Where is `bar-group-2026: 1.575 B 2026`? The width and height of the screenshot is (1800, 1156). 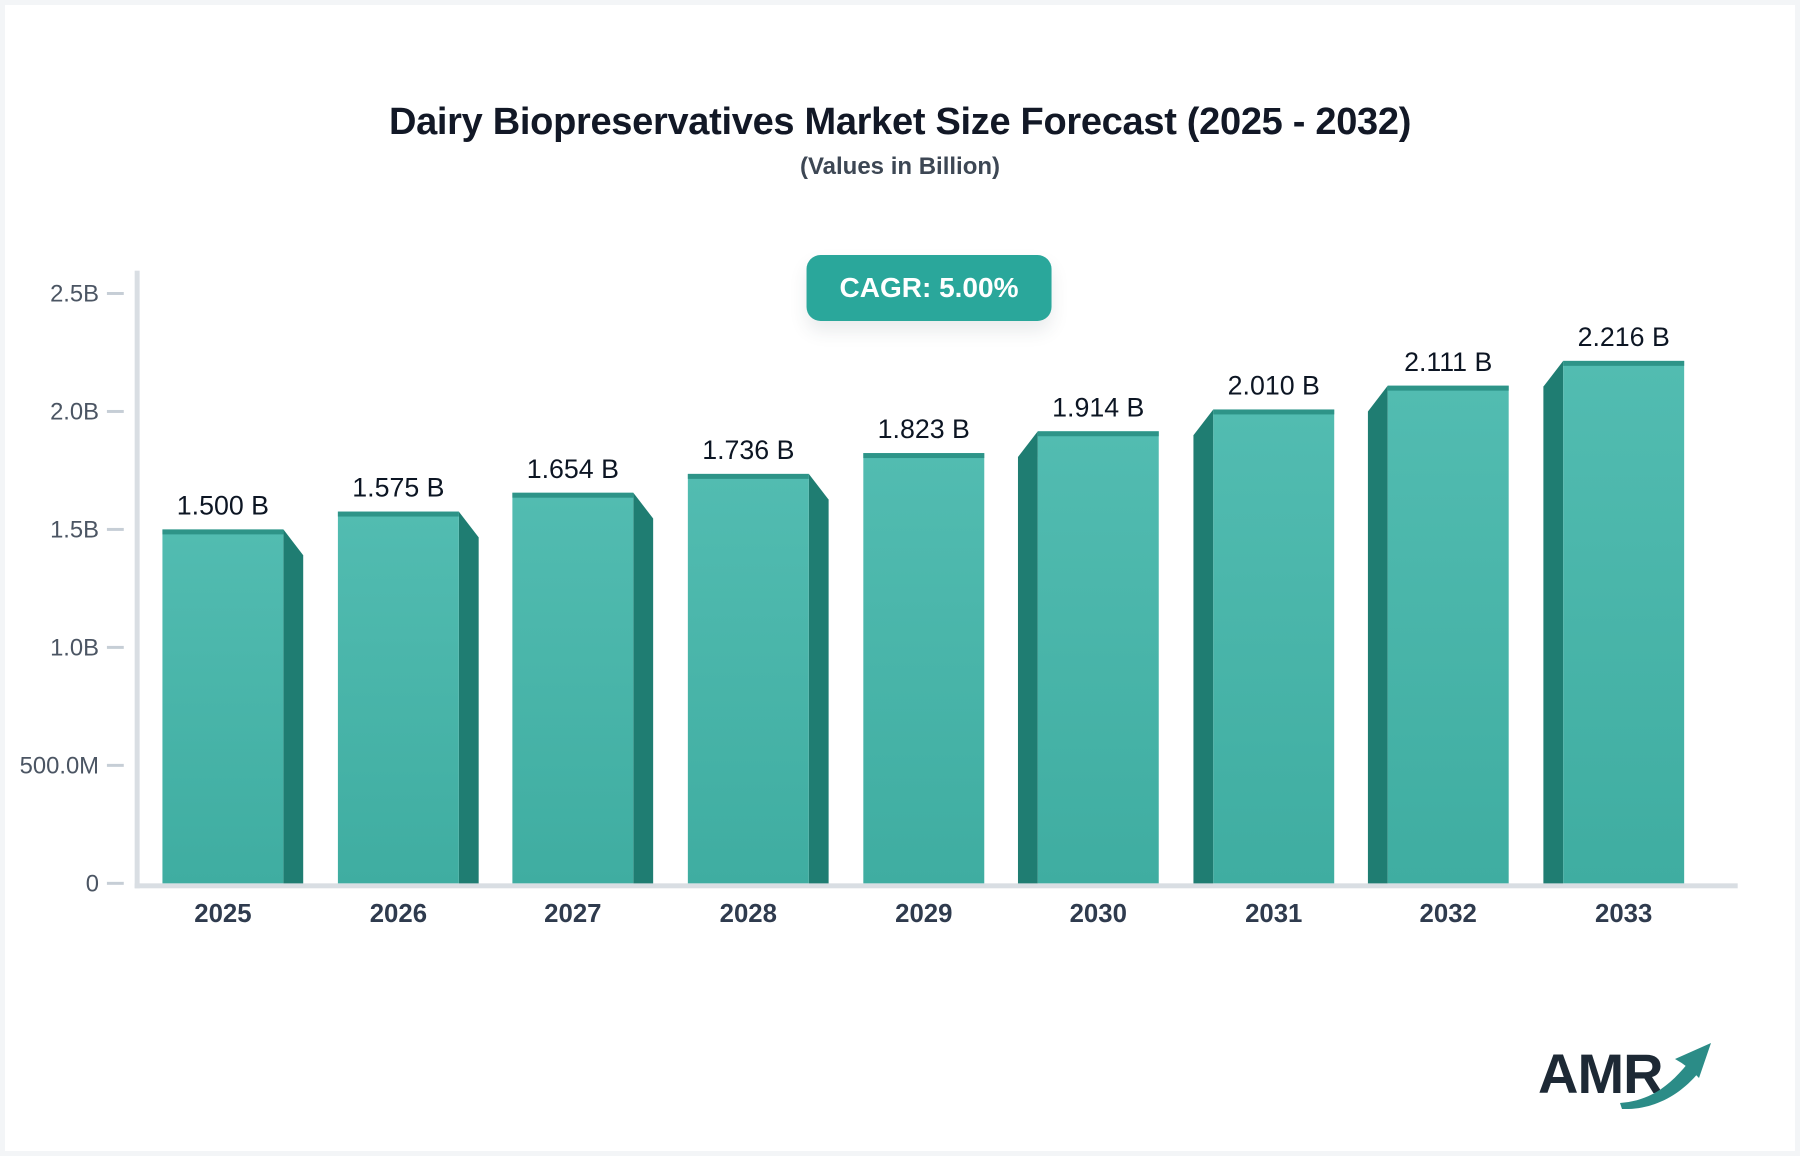
bar-group-2026: 1.575 B 2026 is located at coordinates (408, 700).